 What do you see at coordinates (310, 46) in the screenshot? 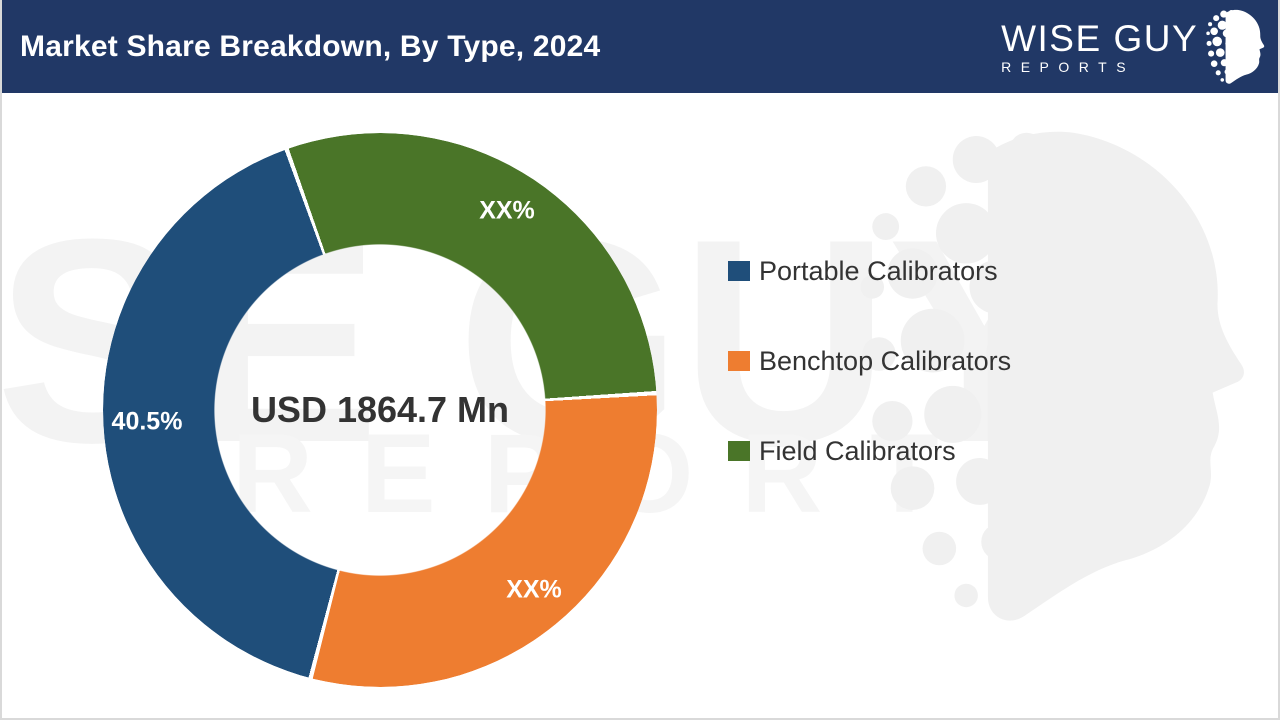
I see `page-title: Market Share Breakdown, By Type, 2024` at bounding box center [310, 46].